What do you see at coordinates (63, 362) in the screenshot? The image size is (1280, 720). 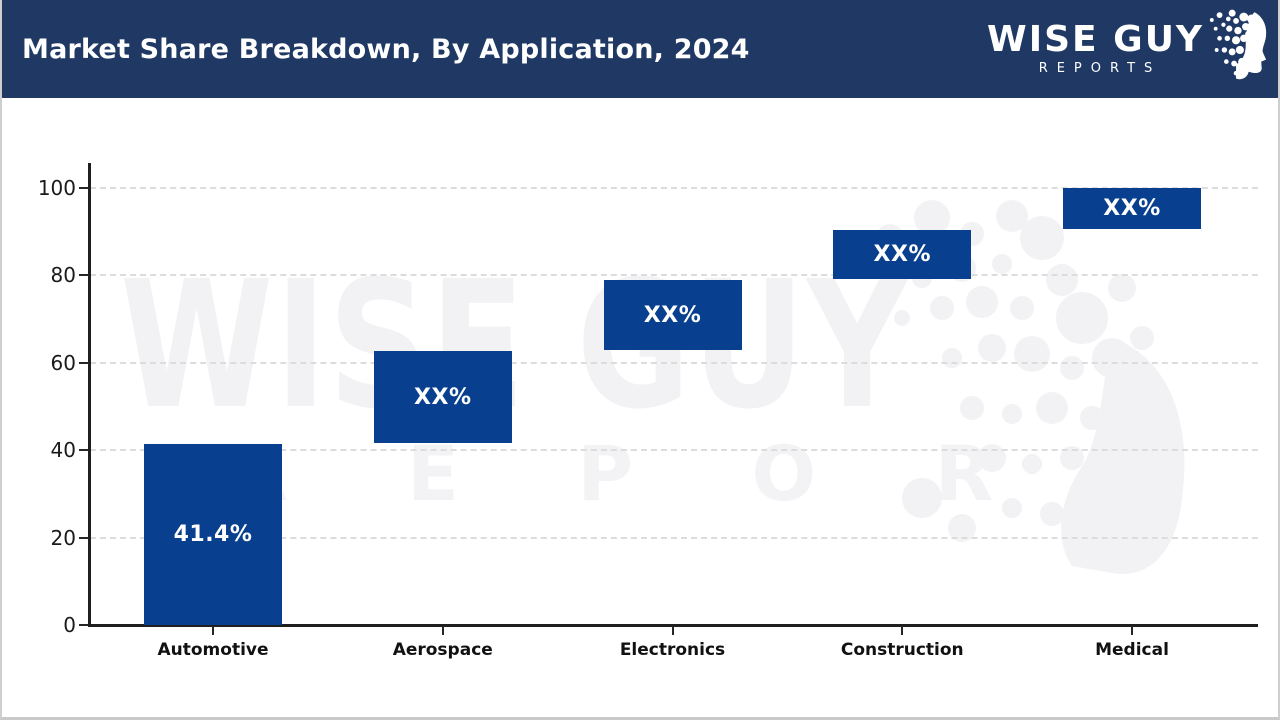 I see `y-tick-label: 60` at bounding box center [63, 362].